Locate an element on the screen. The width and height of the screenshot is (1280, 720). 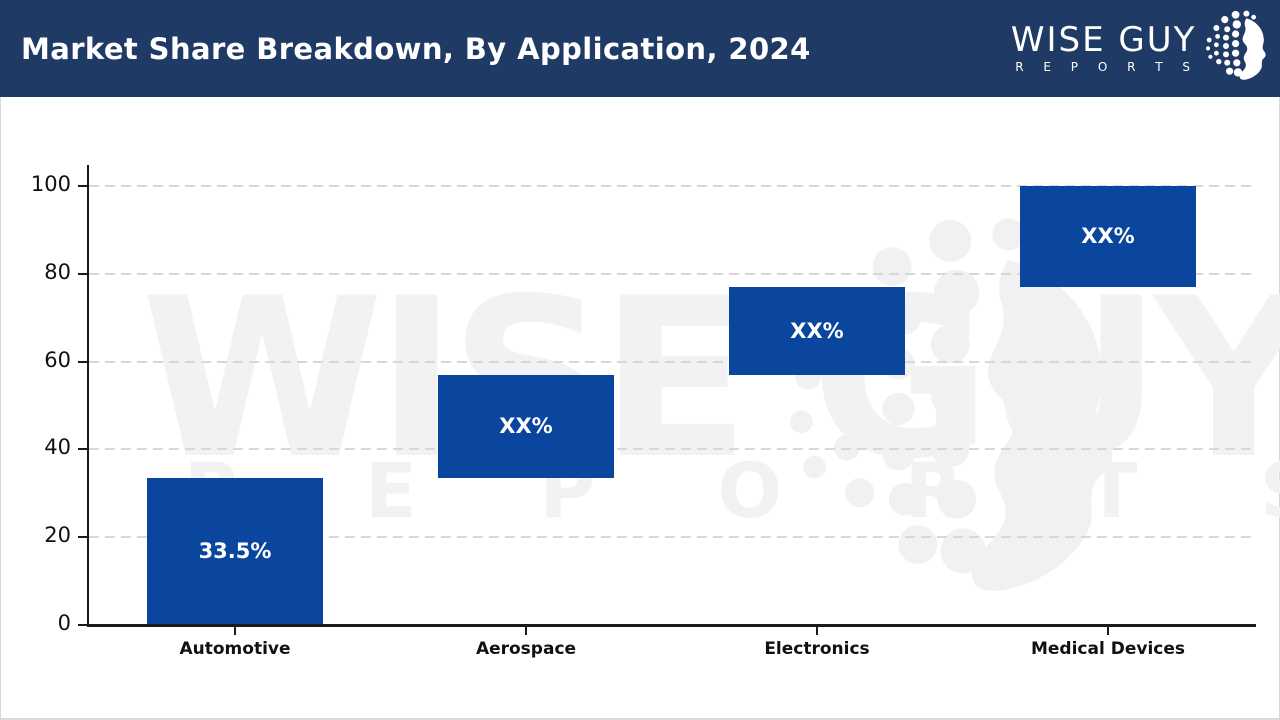
logo-wordmark: WISE GUY is located at coordinates (1103, 40).